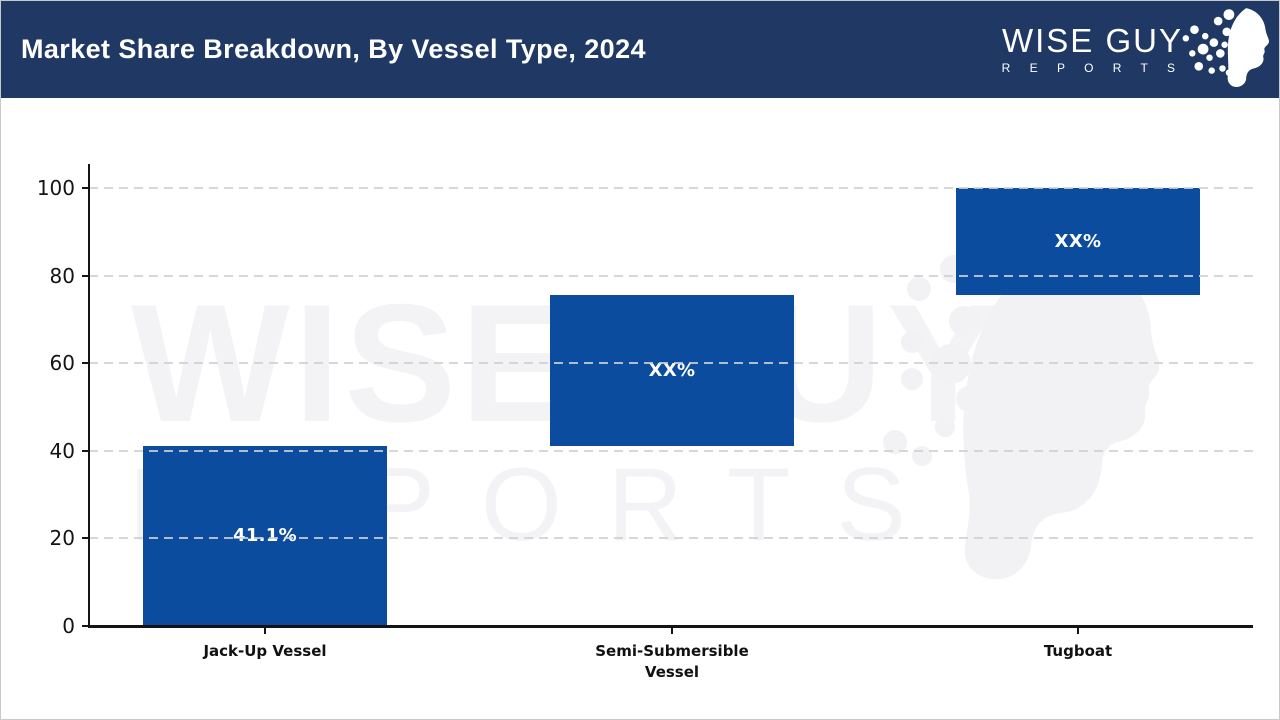  I want to click on brand-name-label: WISE GUY, so click(1092, 40).